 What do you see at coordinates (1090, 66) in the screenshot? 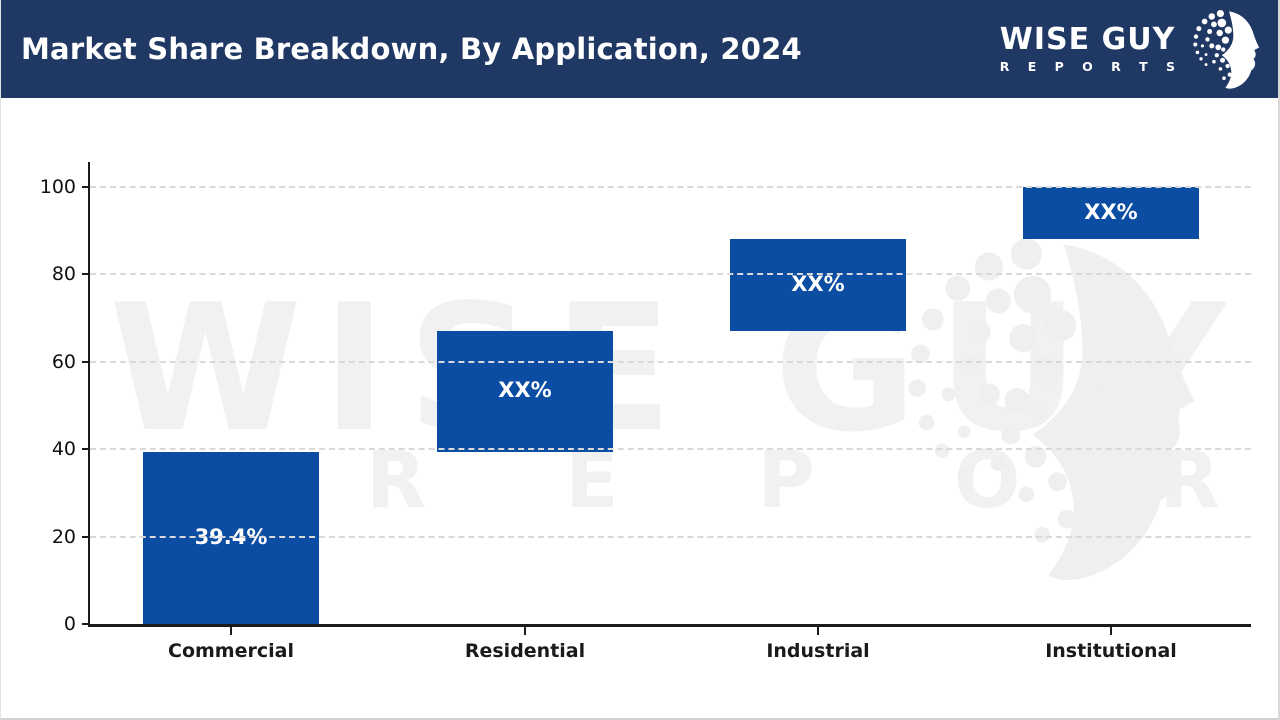
I see `brand-name-bottom: R E P O R T S` at bounding box center [1090, 66].